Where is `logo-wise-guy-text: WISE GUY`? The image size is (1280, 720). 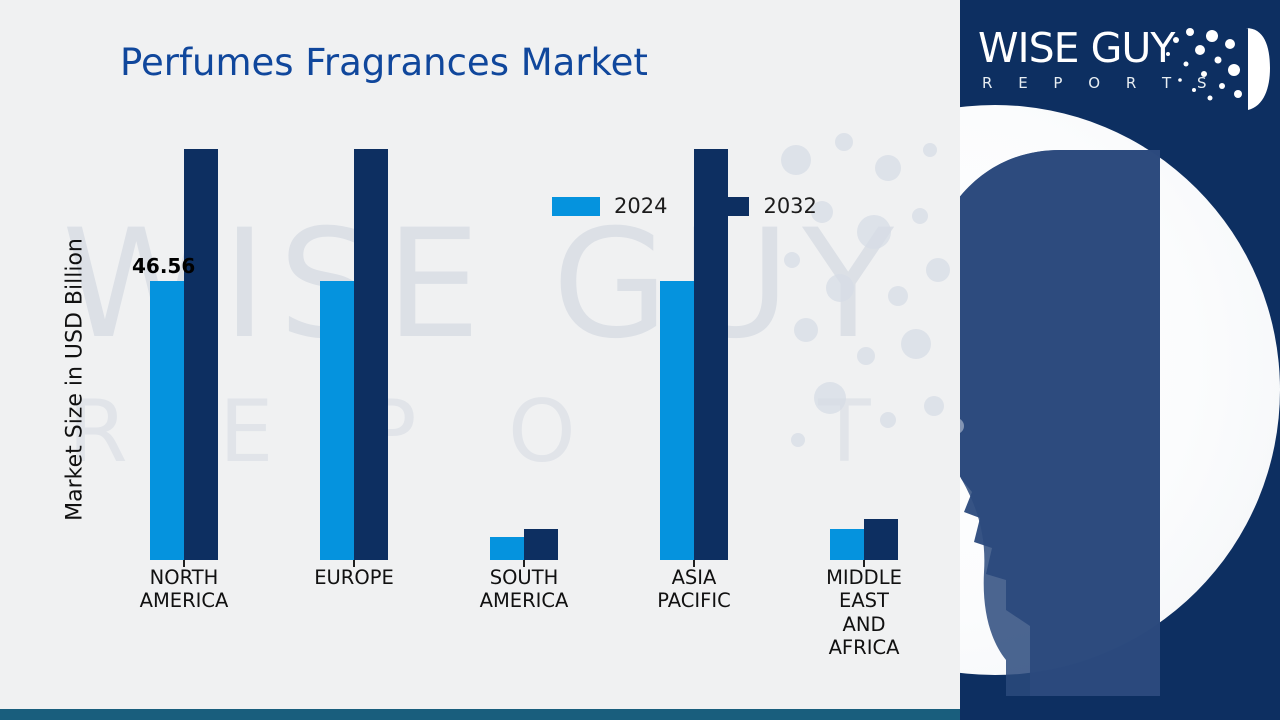
logo-wise-guy-text: WISE GUY is located at coordinates (1076, 48).